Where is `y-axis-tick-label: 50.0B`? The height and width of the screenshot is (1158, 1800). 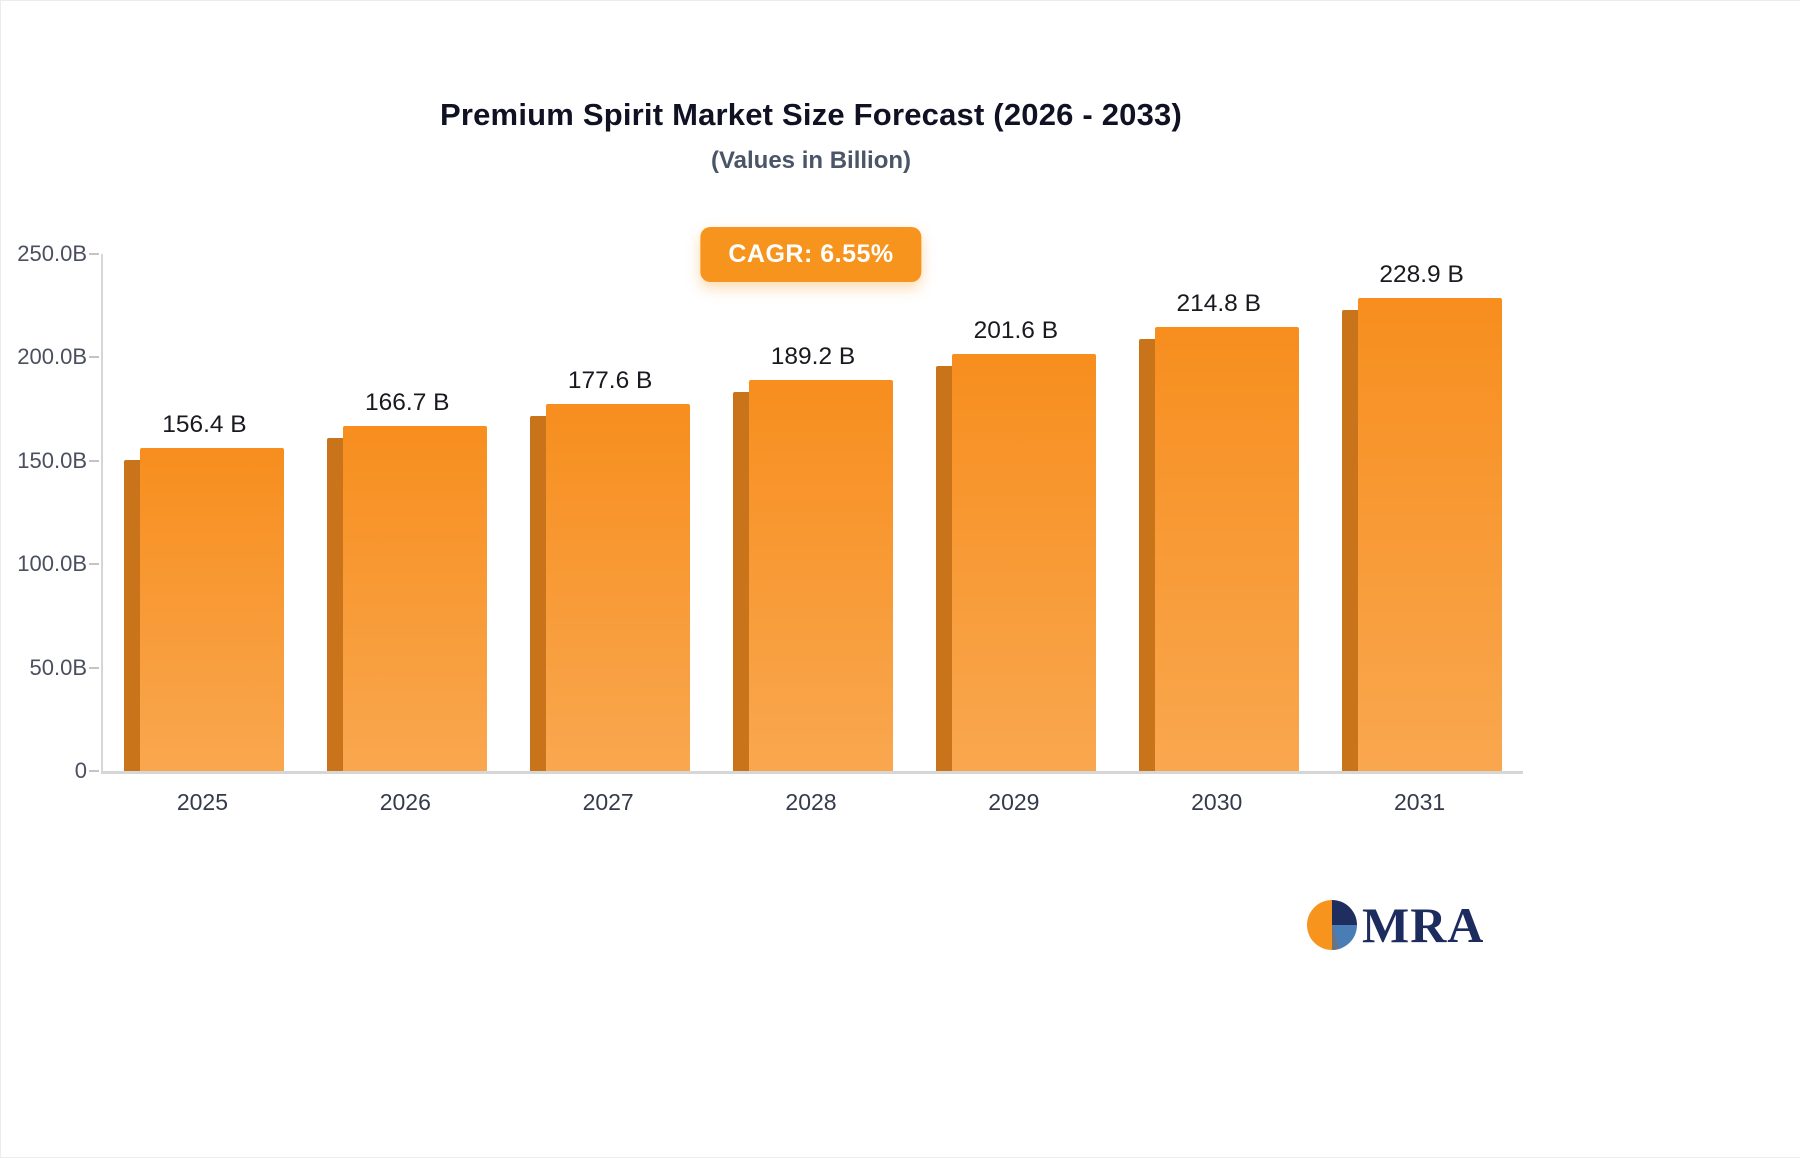 y-axis-tick-label: 50.0B is located at coordinates (58, 667).